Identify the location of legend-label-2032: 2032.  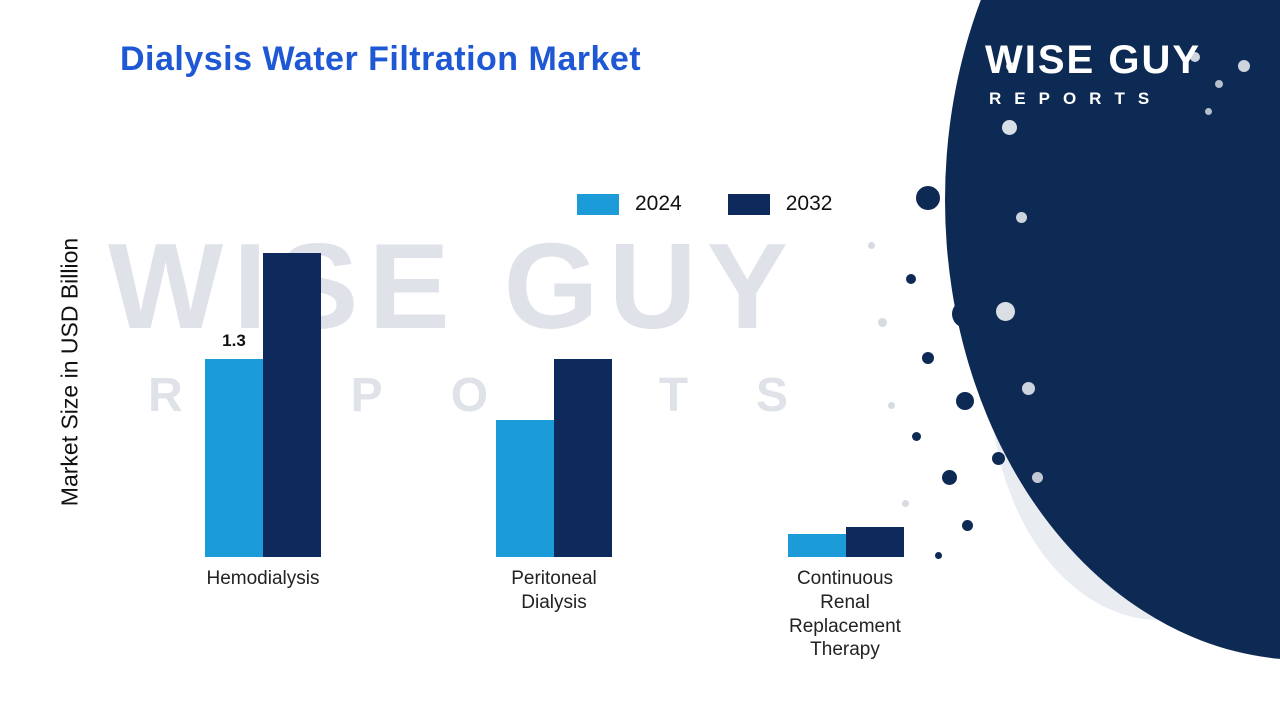
(809, 203).